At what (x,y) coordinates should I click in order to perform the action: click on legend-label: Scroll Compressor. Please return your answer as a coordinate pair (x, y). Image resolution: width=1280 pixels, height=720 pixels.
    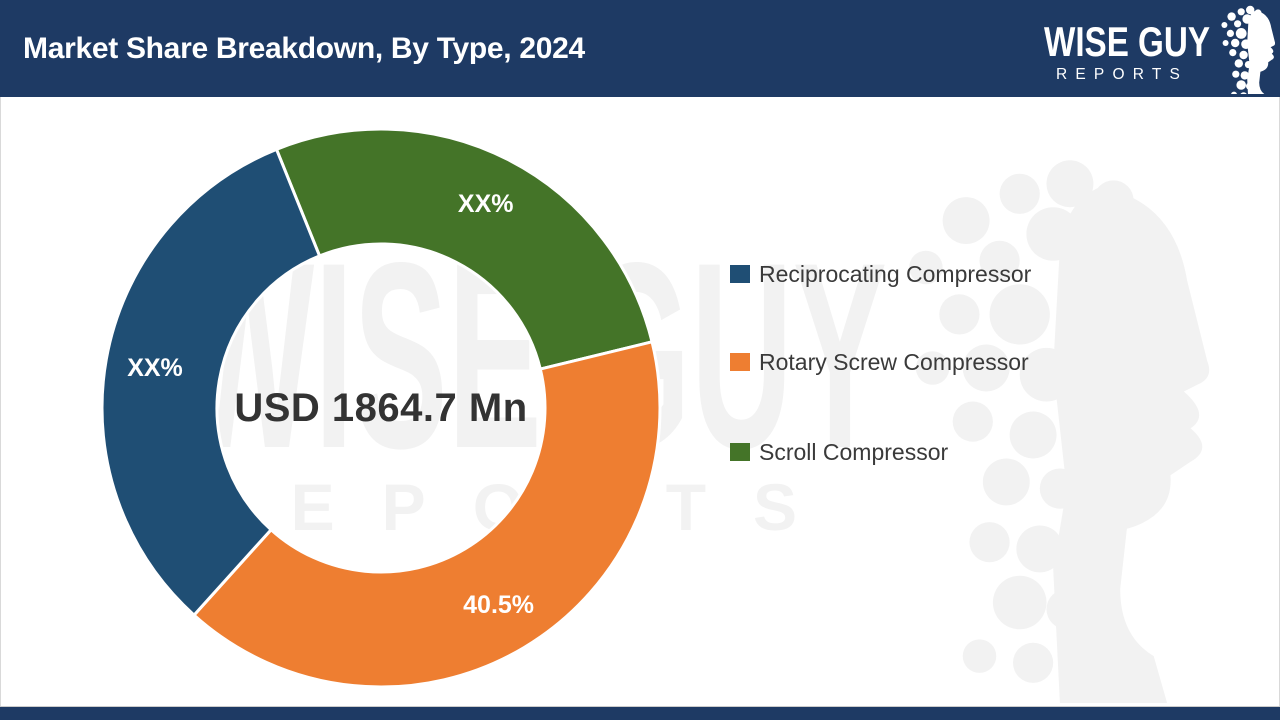
    Looking at the image, I should click on (854, 451).